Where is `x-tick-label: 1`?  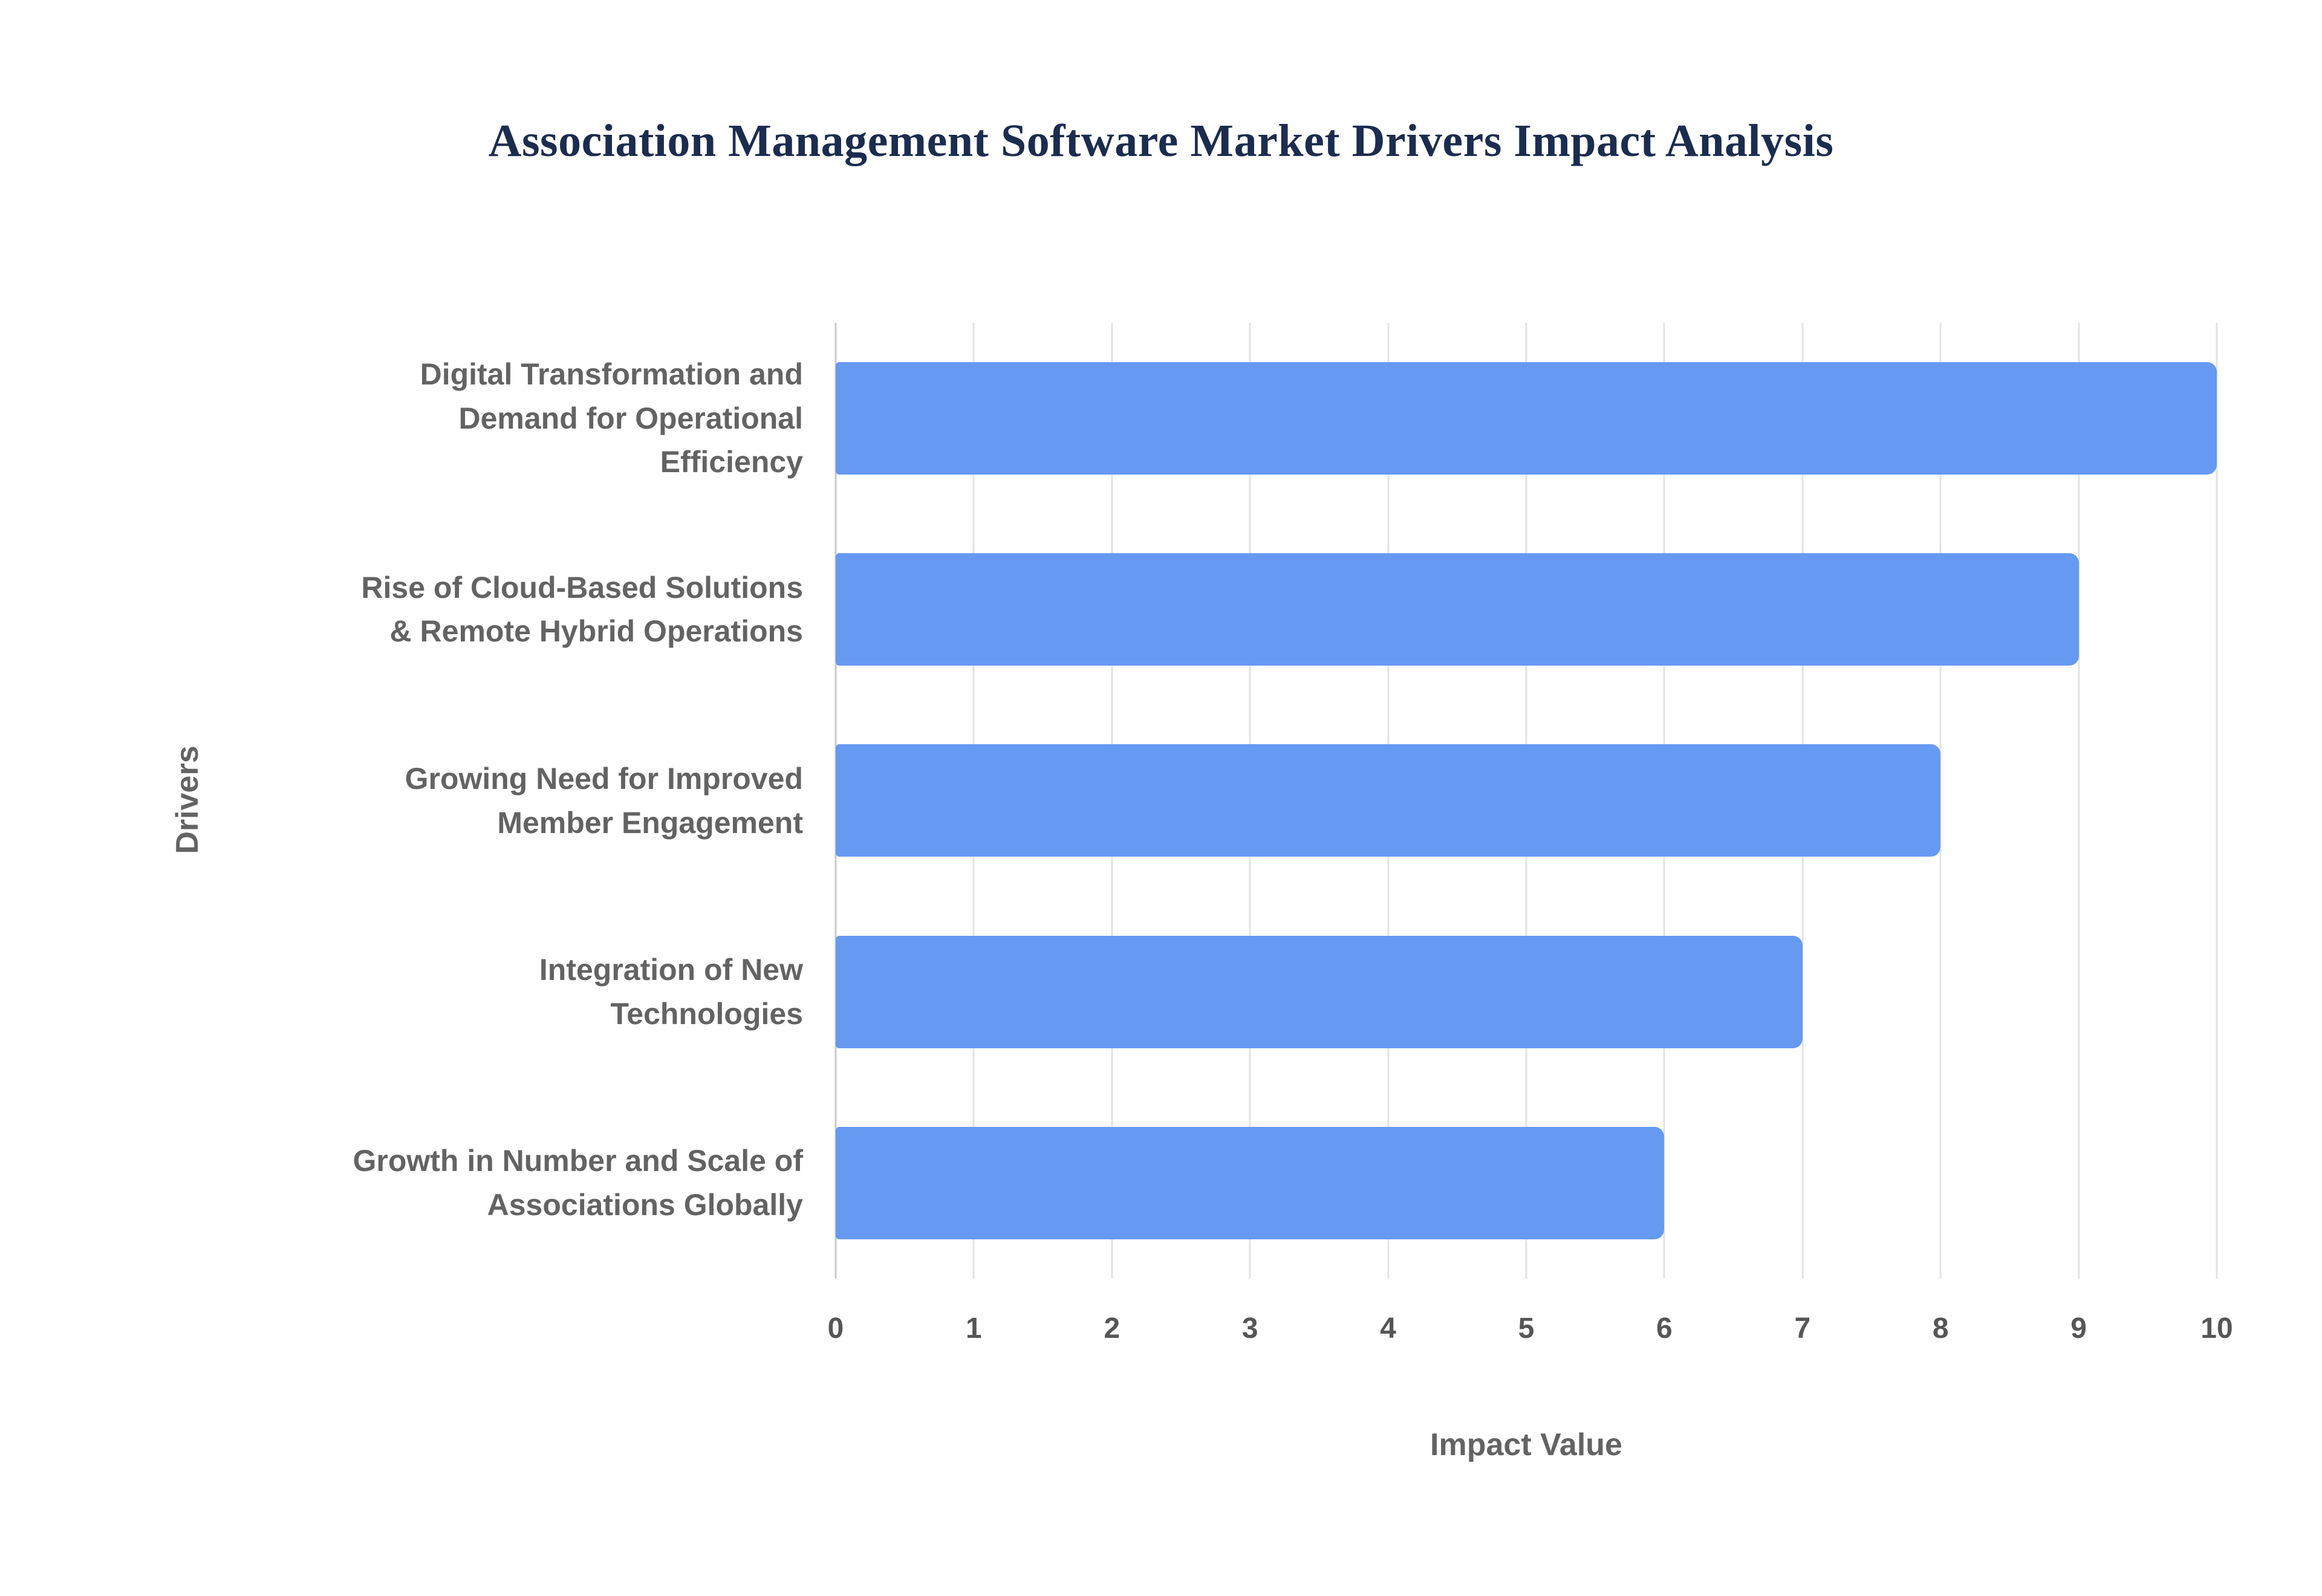 x-tick-label: 1 is located at coordinates (974, 1328).